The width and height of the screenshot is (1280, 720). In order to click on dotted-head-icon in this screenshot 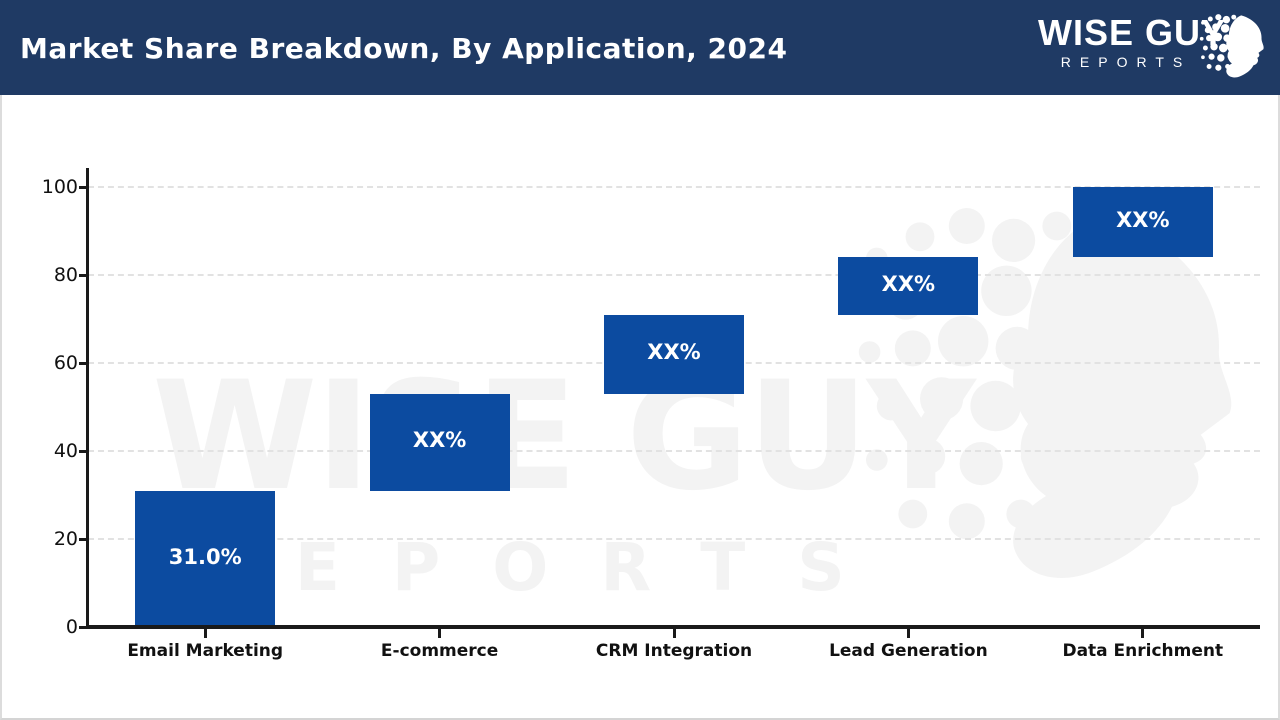, I will do `click(1235, 48)`.